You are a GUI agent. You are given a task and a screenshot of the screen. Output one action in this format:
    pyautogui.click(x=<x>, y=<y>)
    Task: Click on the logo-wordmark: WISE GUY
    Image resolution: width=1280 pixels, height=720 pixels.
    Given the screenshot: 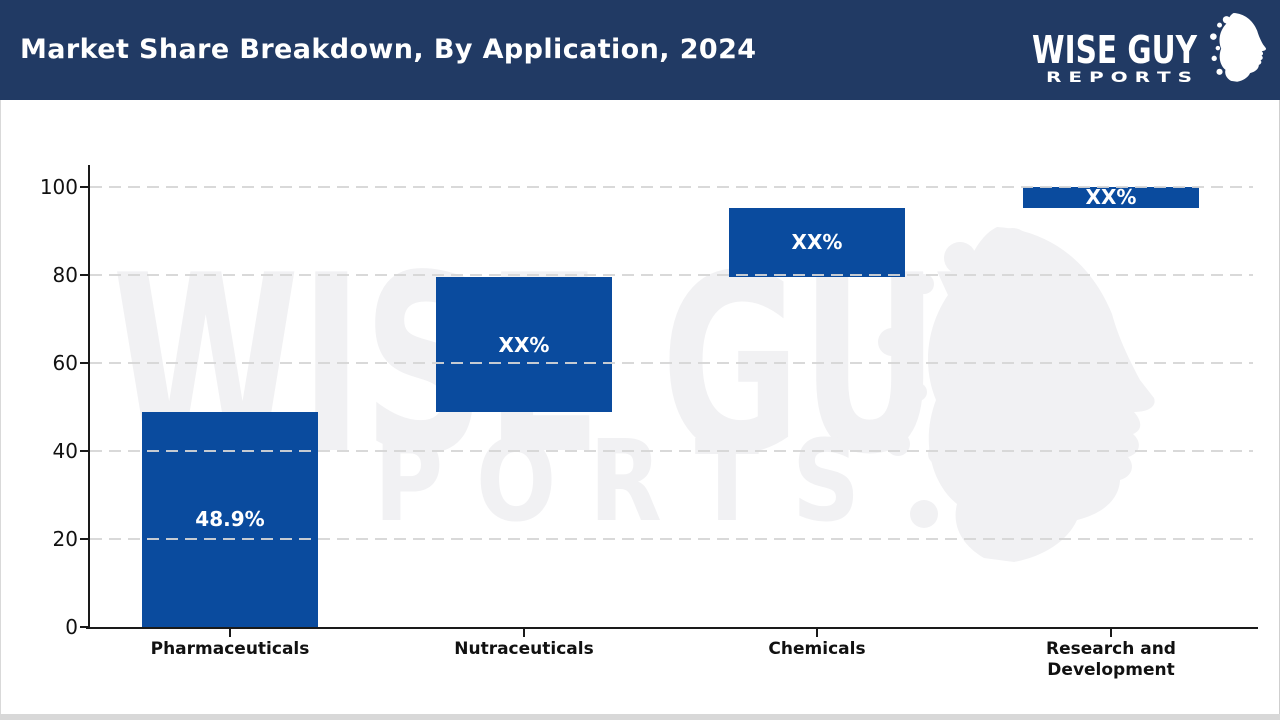 What is the action you would take?
    pyautogui.click(x=1114, y=50)
    